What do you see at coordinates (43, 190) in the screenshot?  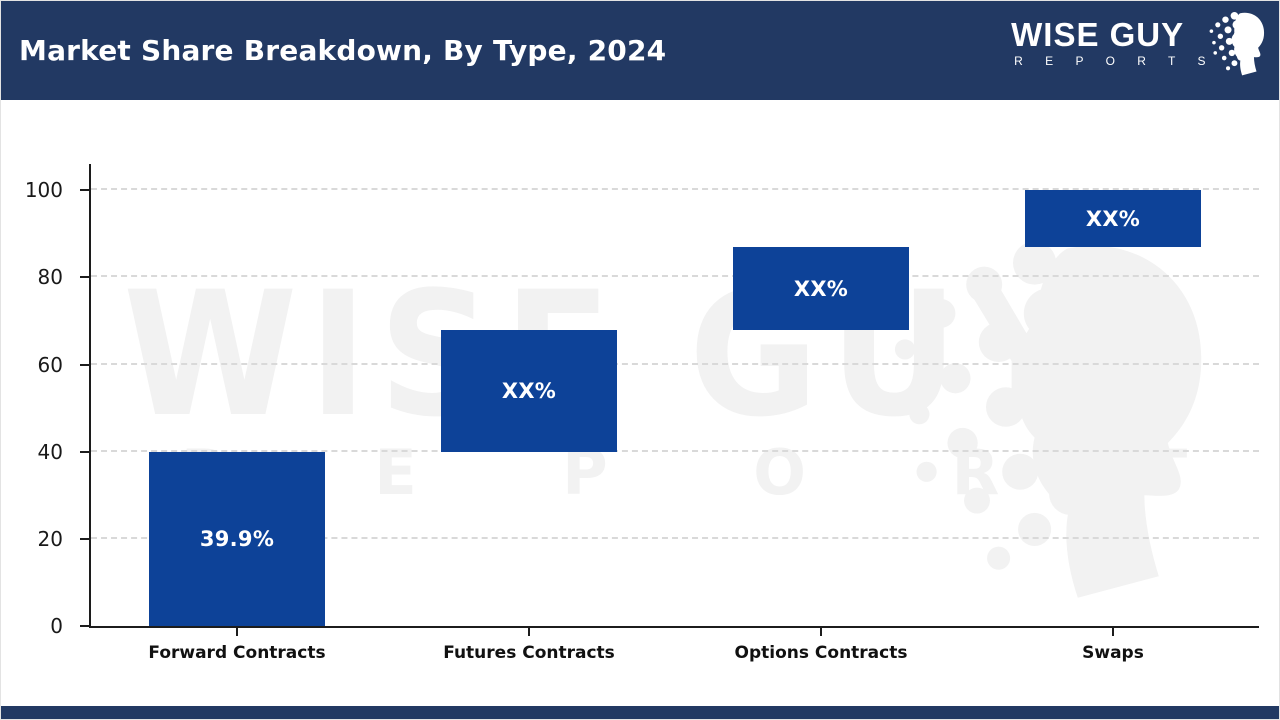 I see `y-tick-label: 100` at bounding box center [43, 190].